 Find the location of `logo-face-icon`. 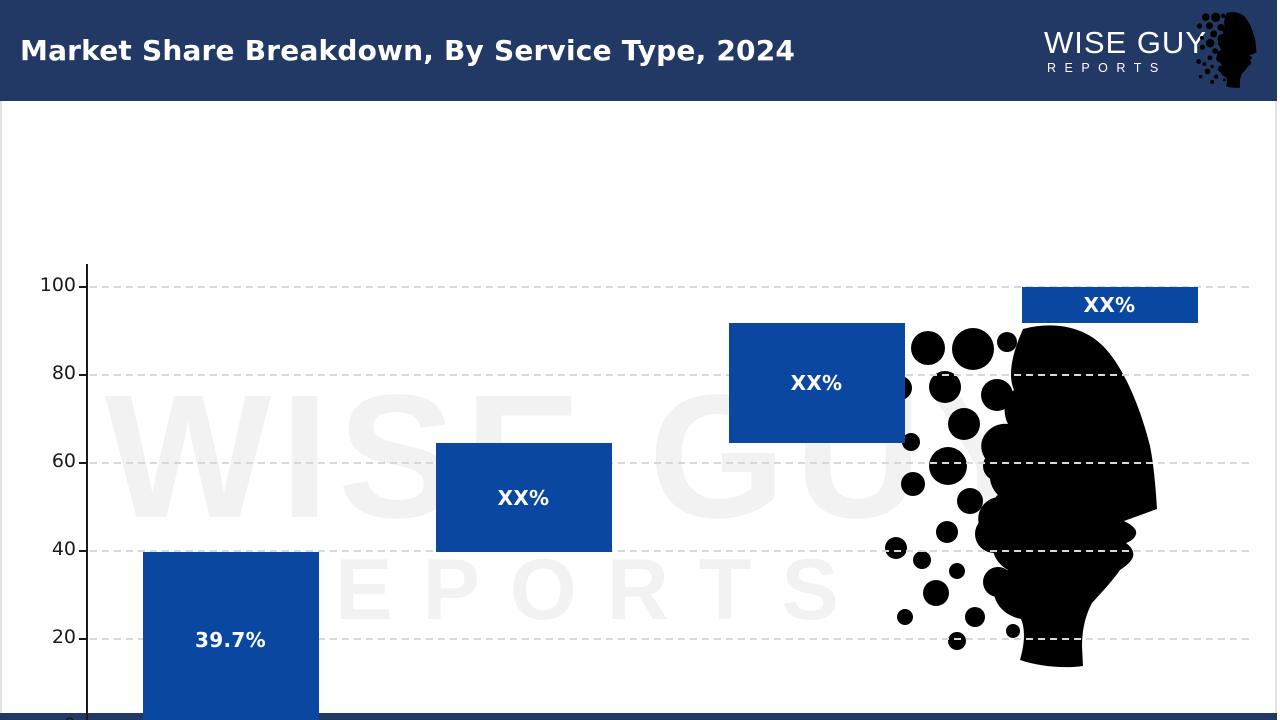

logo-face-icon is located at coordinates (1229, 51).